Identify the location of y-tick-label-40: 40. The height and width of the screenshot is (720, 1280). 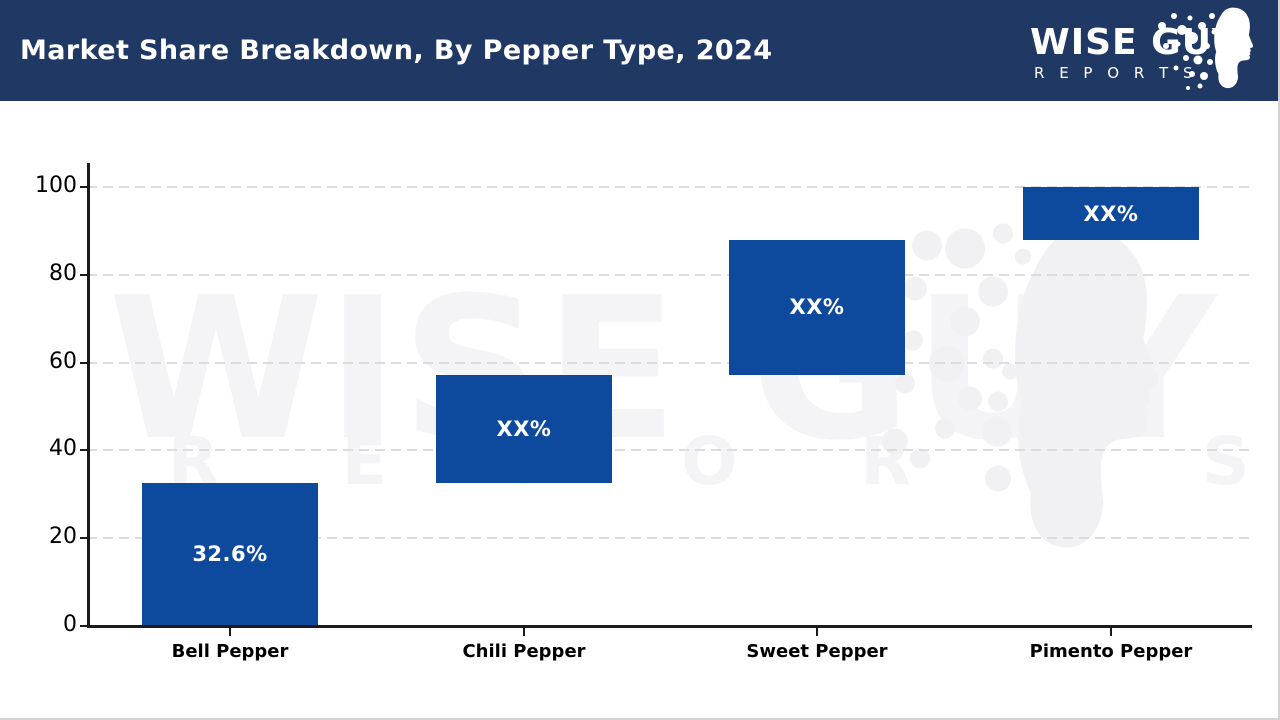
(63, 449).